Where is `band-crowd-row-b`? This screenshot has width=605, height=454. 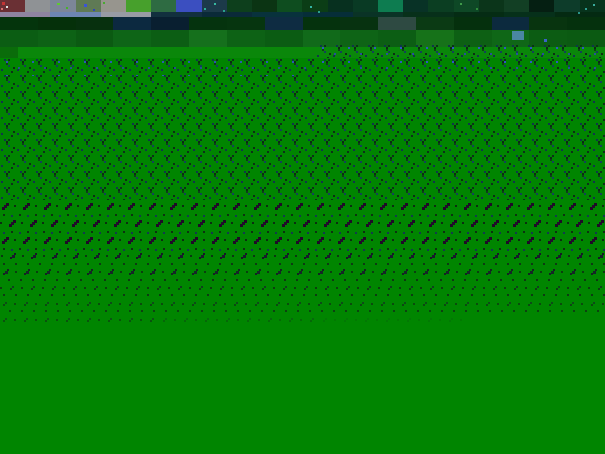
band-crowd-row-b is located at coordinates (302, 14).